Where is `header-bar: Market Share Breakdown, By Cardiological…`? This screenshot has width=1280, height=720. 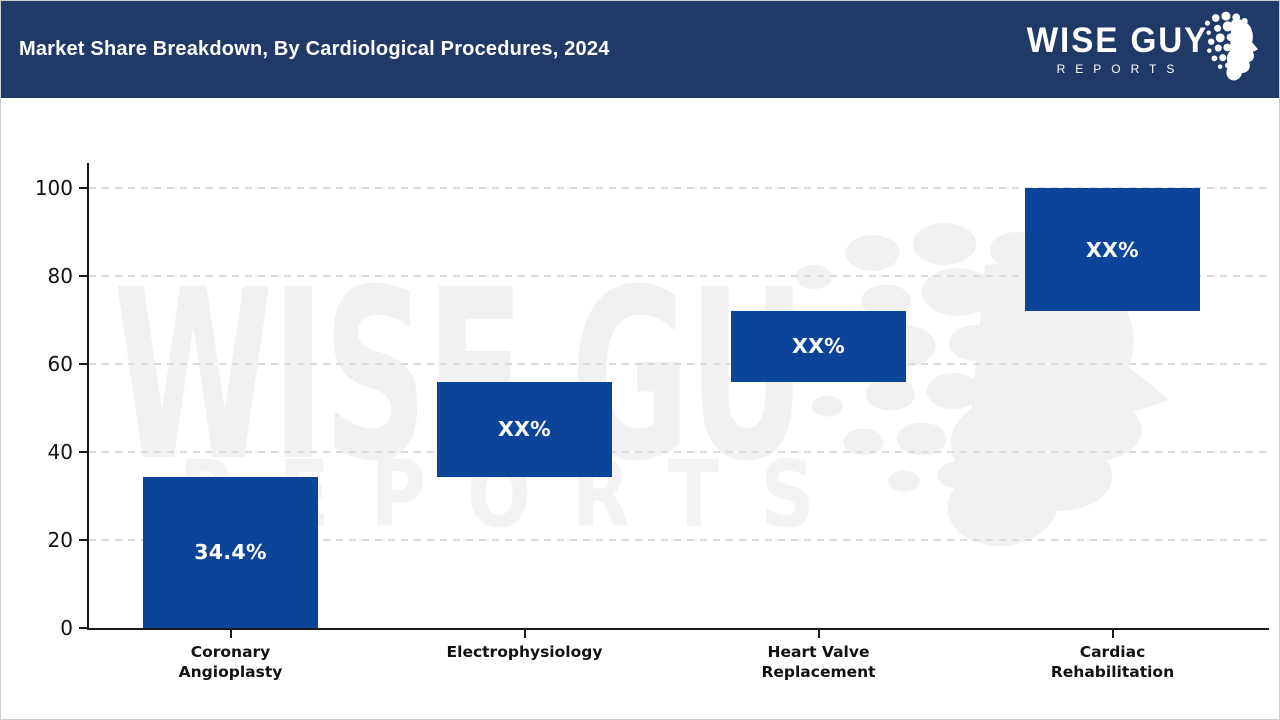 header-bar: Market Share Breakdown, By Cardiological… is located at coordinates (640, 49).